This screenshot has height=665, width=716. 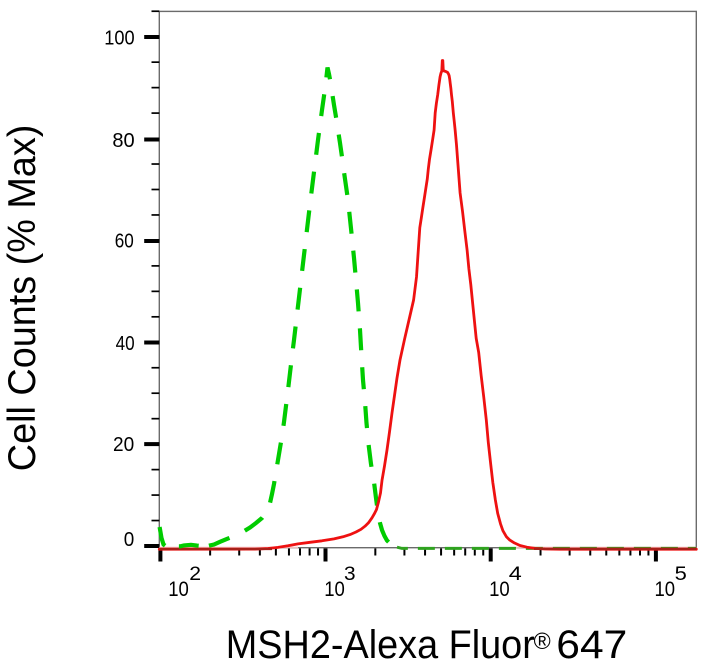 What do you see at coordinates (125, 343) in the screenshot?
I see `svg-text: 40` at bounding box center [125, 343].